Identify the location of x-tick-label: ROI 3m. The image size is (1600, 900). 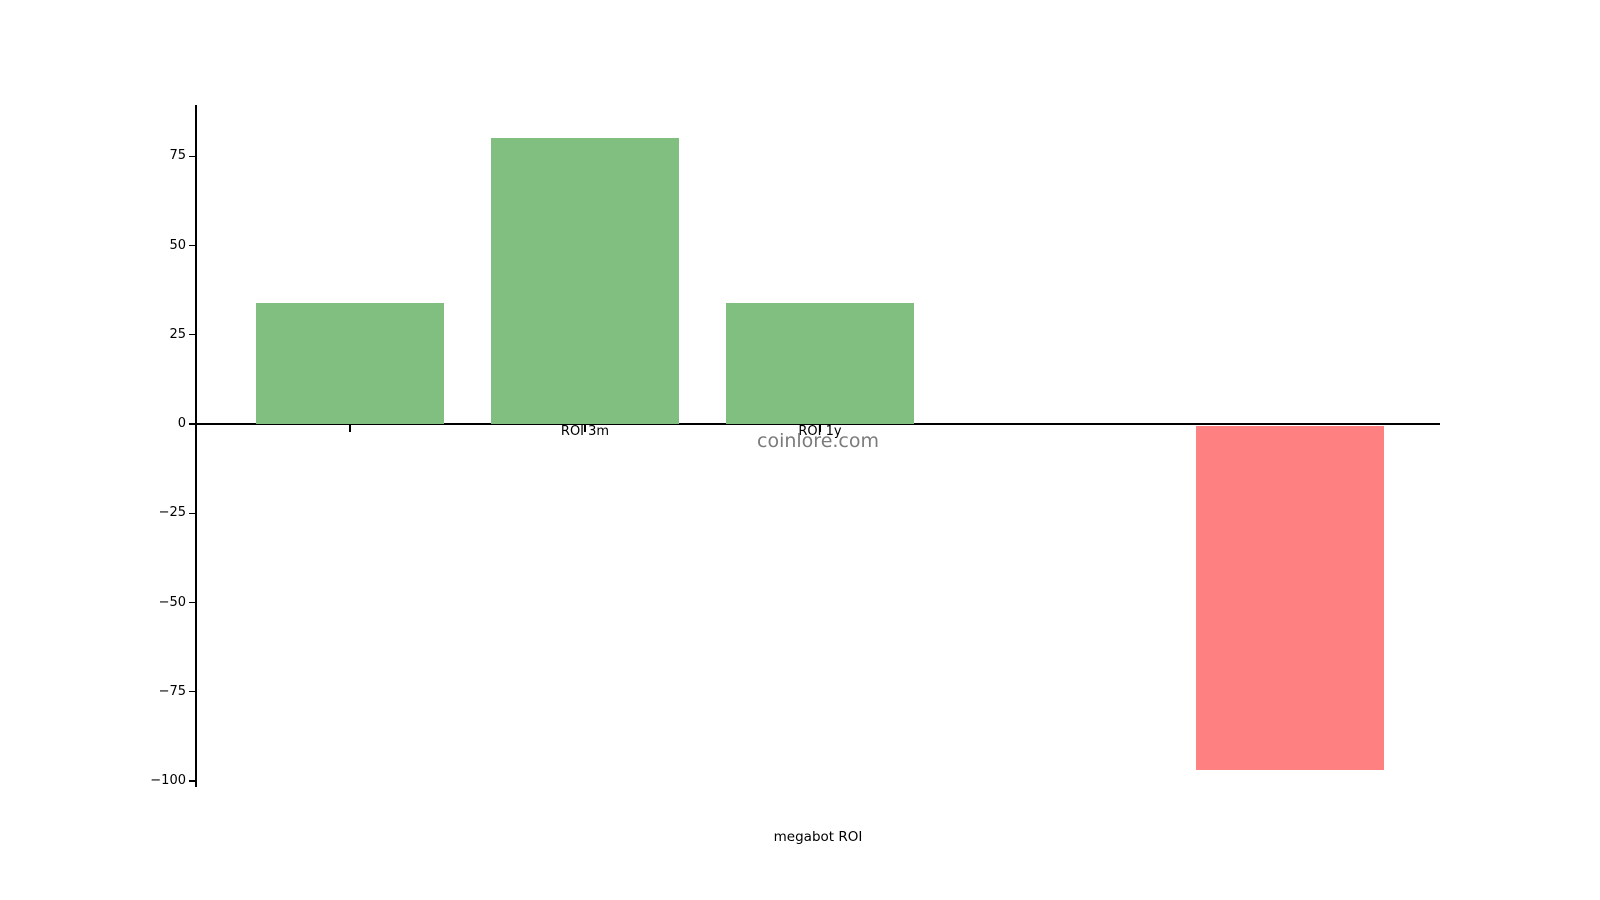
(585, 431).